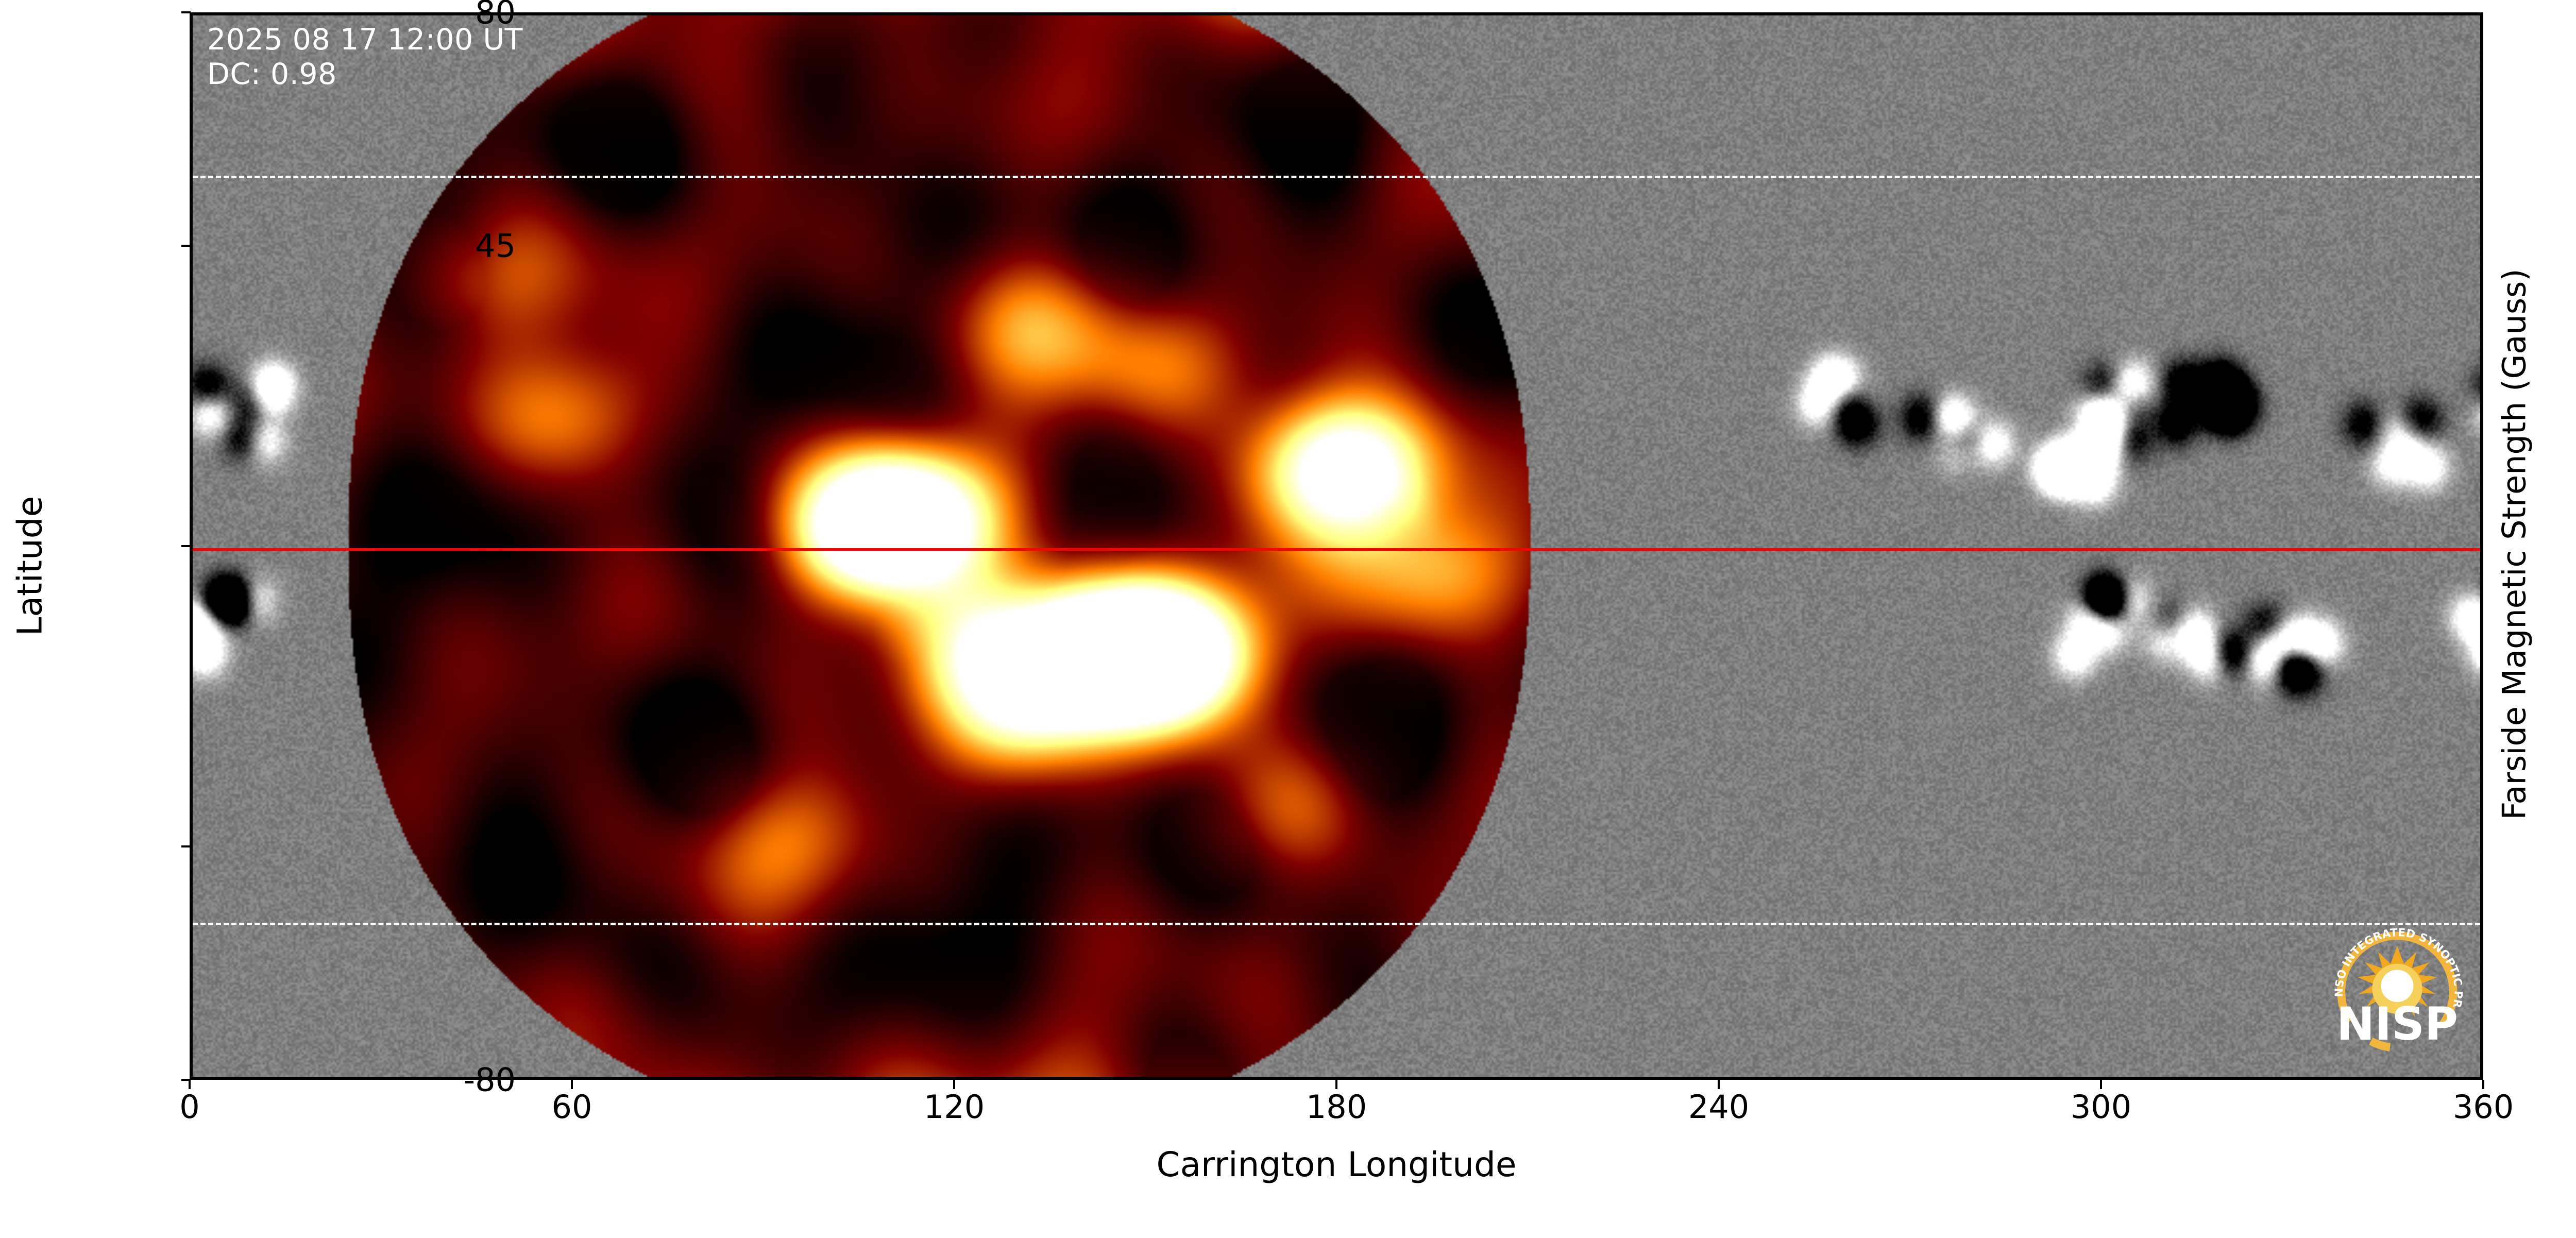 This screenshot has height=1238, width=2576. What do you see at coordinates (571, 1107) in the screenshot?
I see `x-tick-label: 60` at bounding box center [571, 1107].